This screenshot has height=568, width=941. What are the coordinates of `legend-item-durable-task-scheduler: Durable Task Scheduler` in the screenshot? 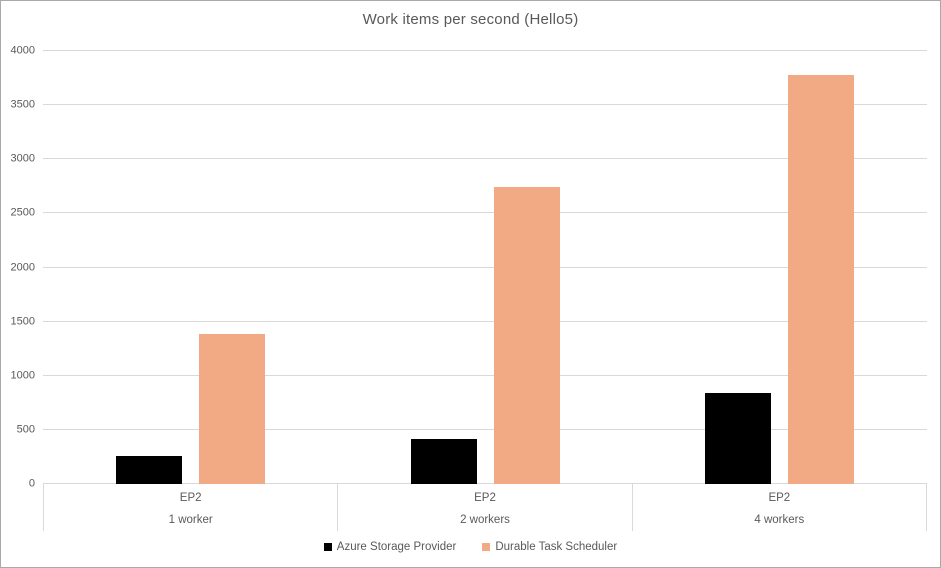 It's located at (549, 547).